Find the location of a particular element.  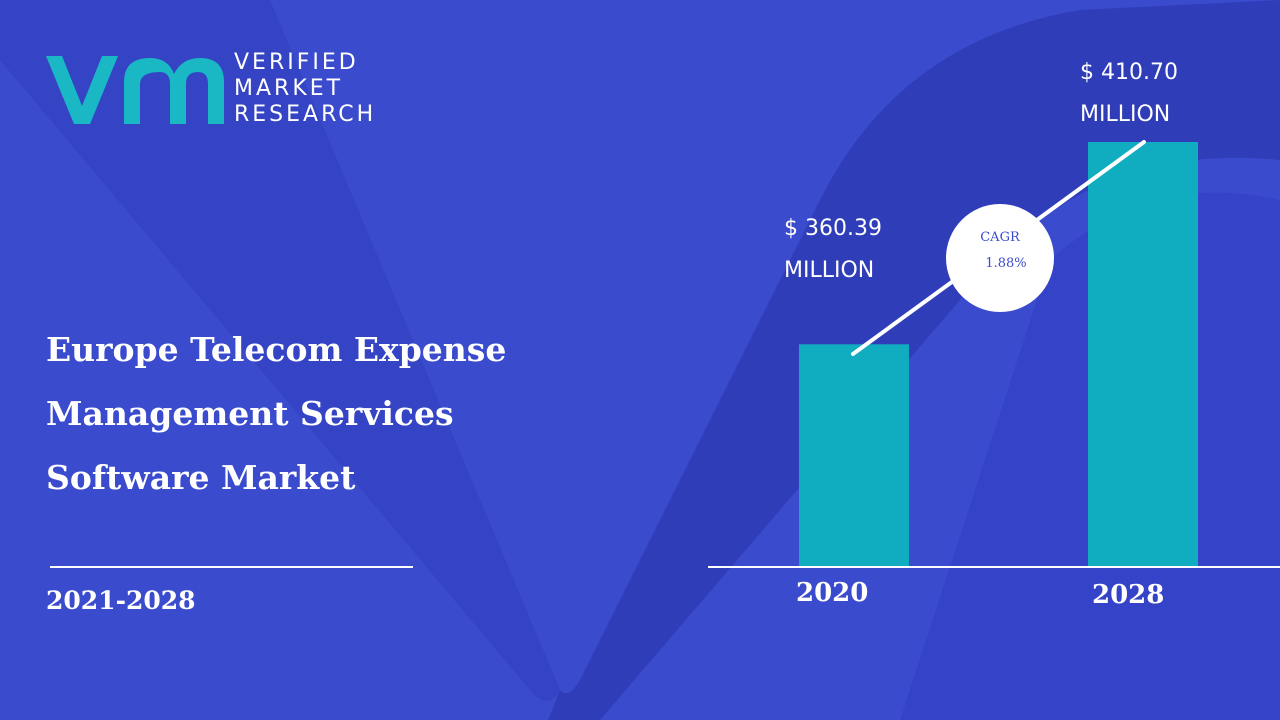

title-line-3: Software Market is located at coordinates (201, 477).